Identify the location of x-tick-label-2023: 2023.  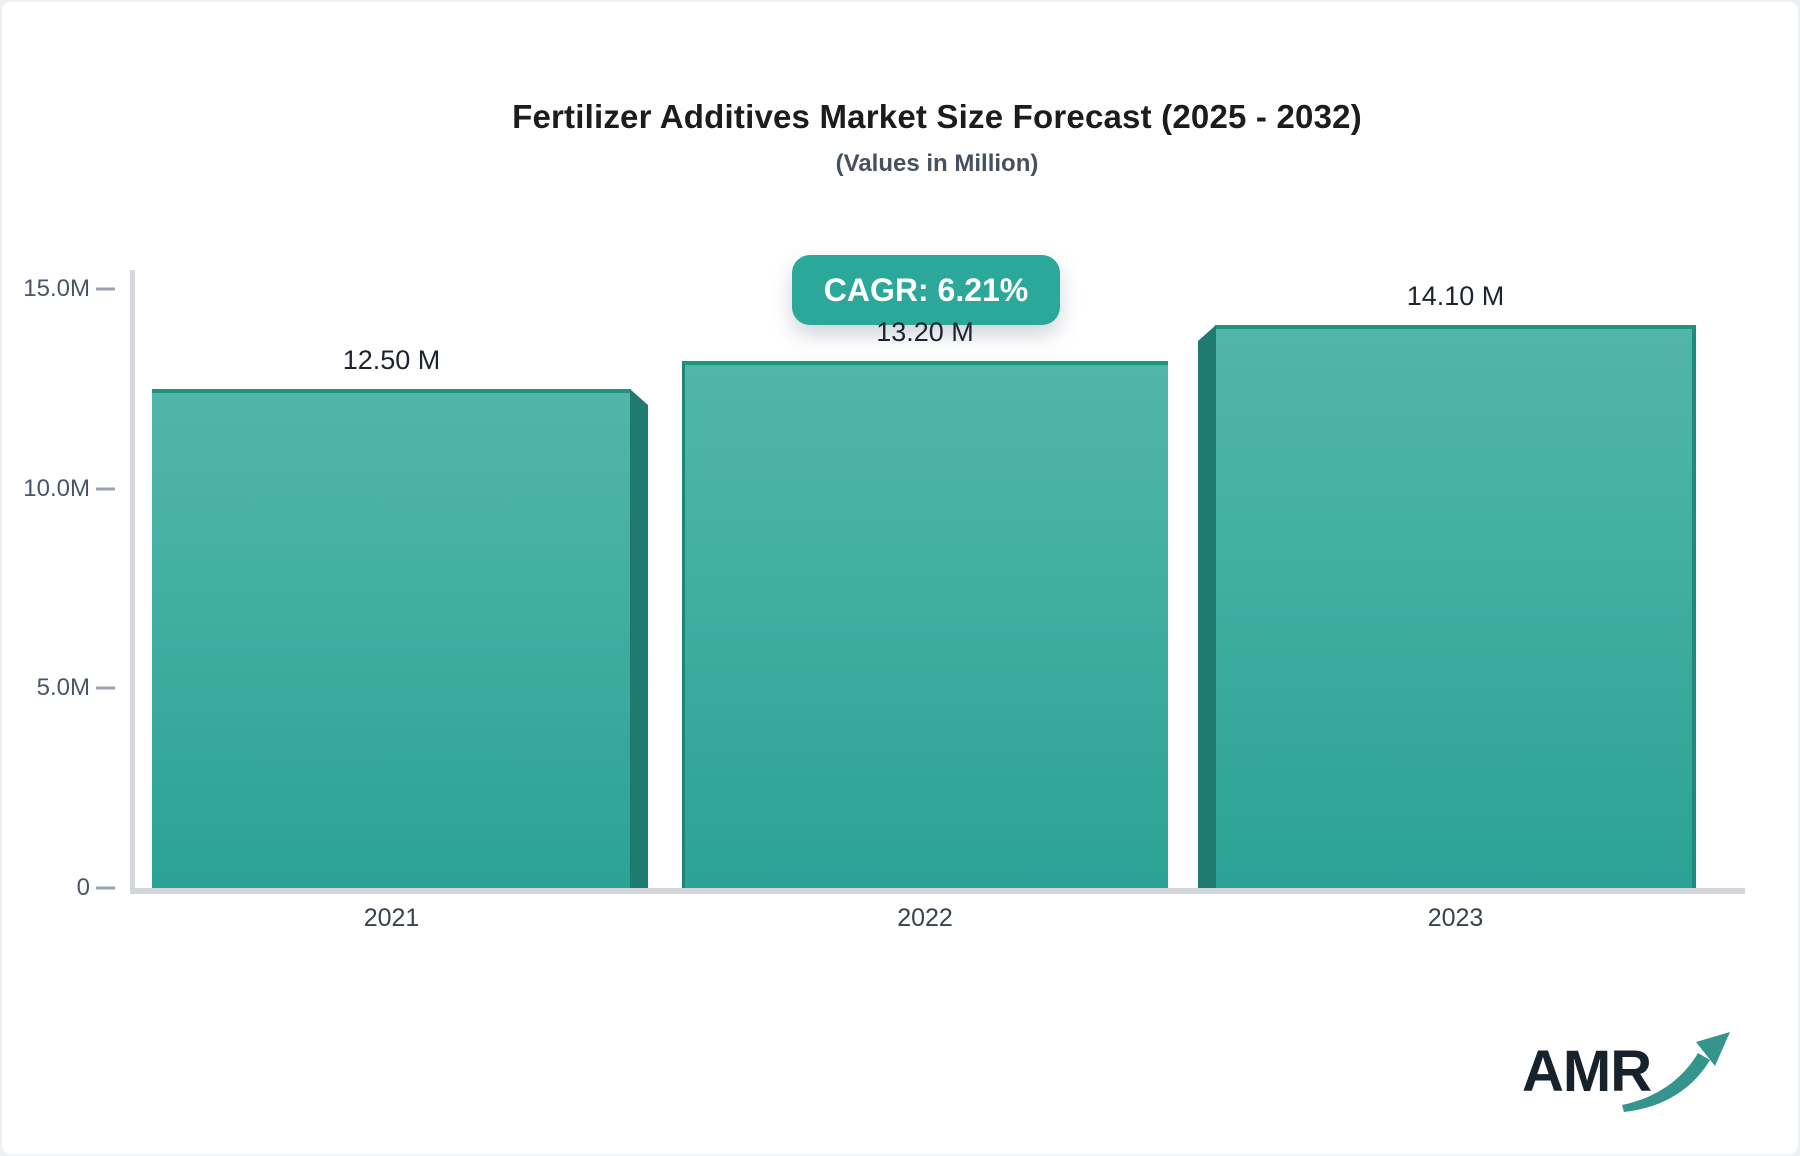
(1455, 918).